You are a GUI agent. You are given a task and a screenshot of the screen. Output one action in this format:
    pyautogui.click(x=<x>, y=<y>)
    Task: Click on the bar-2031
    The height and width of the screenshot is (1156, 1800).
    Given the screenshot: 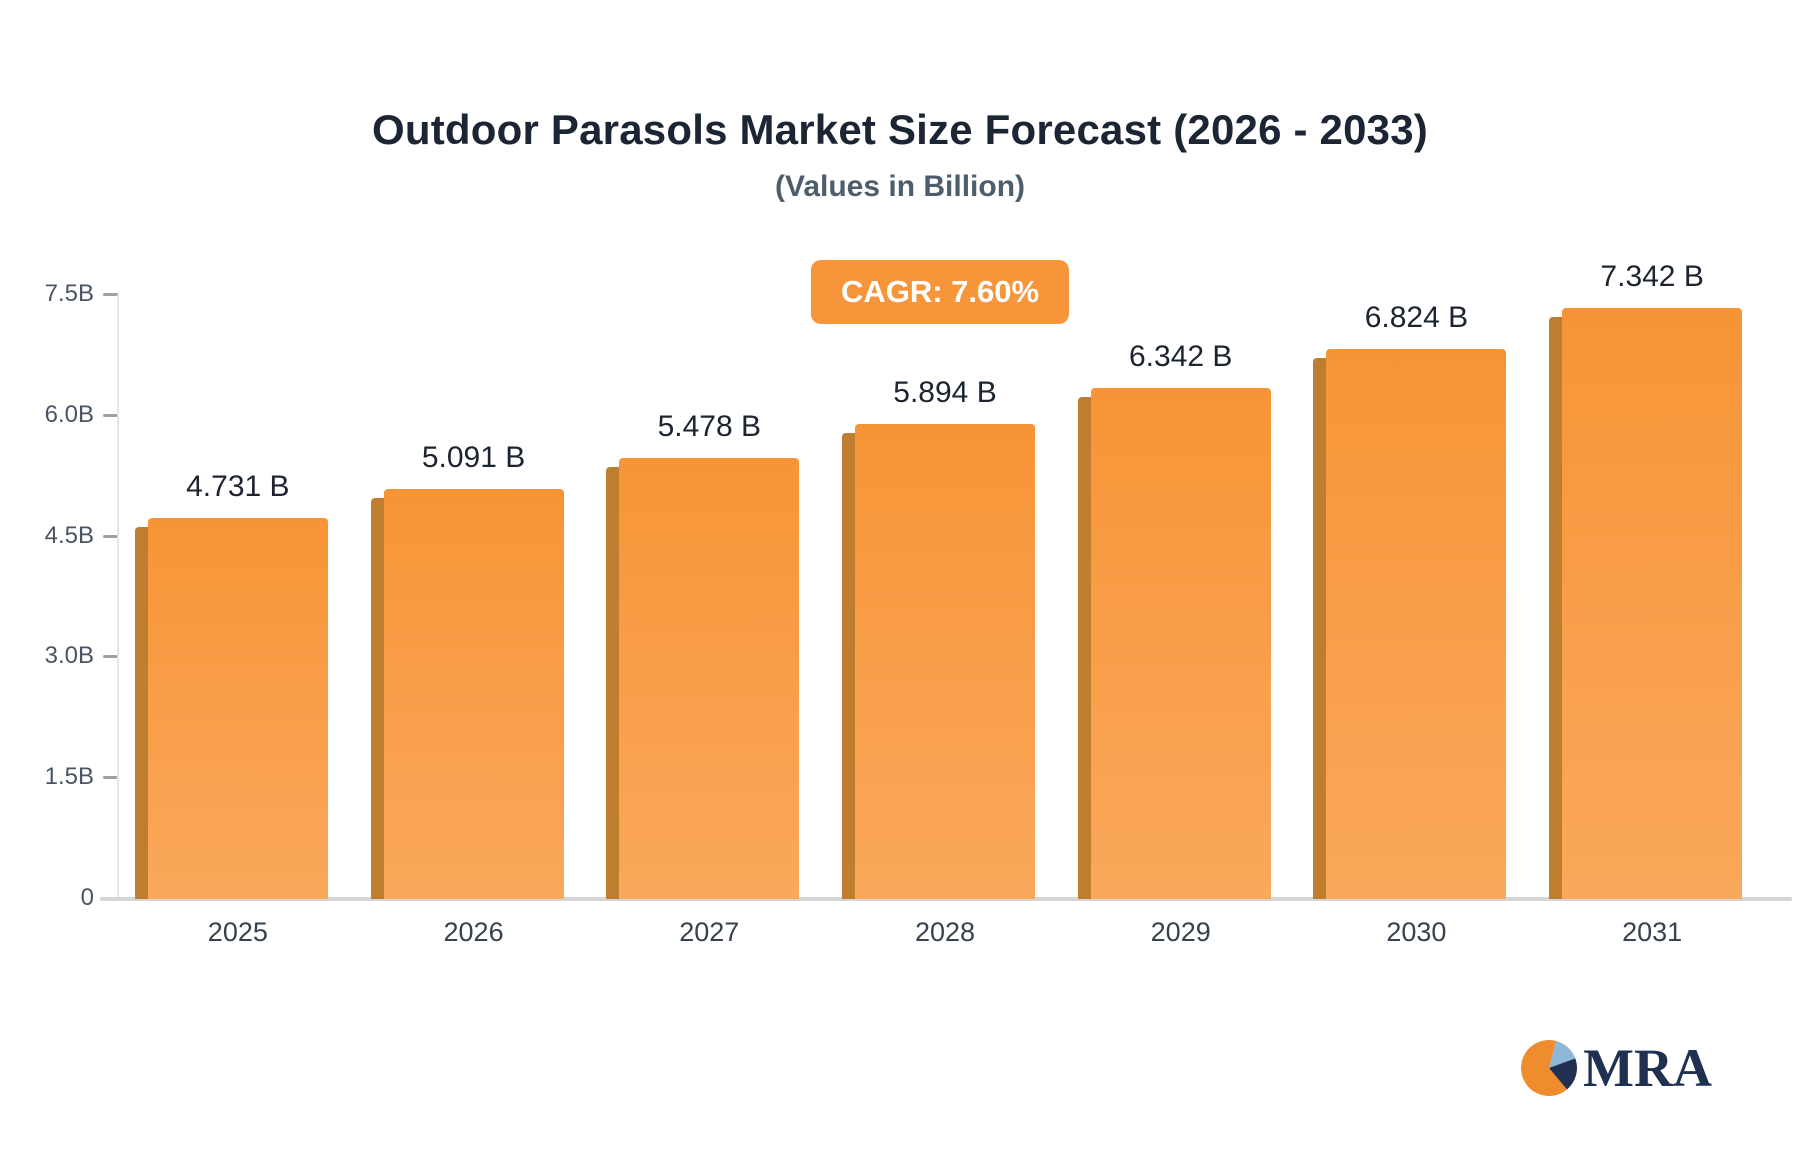 What is the action you would take?
    pyautogui.click(x=1646, y=603)
    